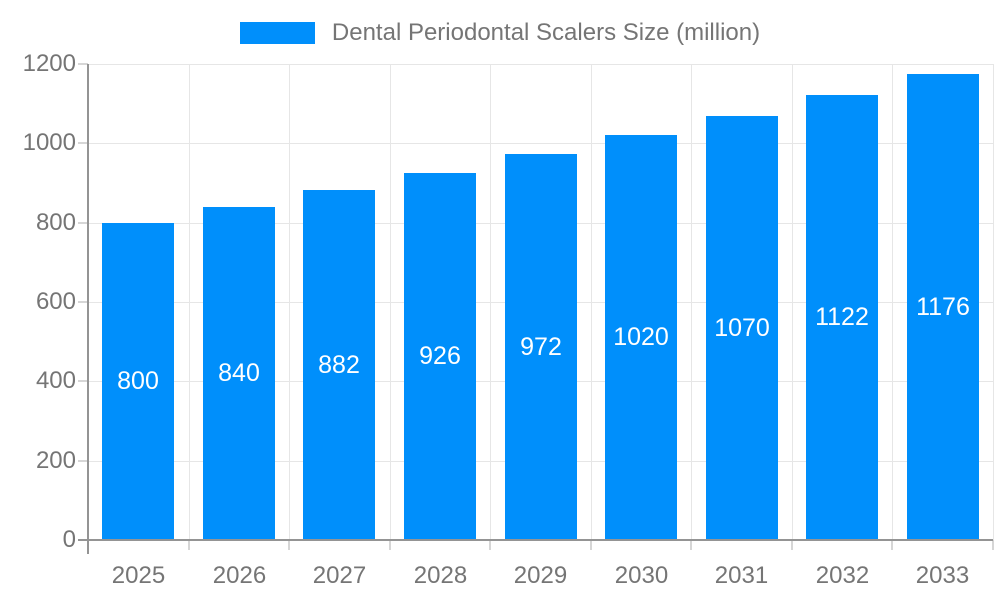  Describe the element at coordinates (440, 575) in the screenshot. I see `x-tick-label: 2028` at that location.